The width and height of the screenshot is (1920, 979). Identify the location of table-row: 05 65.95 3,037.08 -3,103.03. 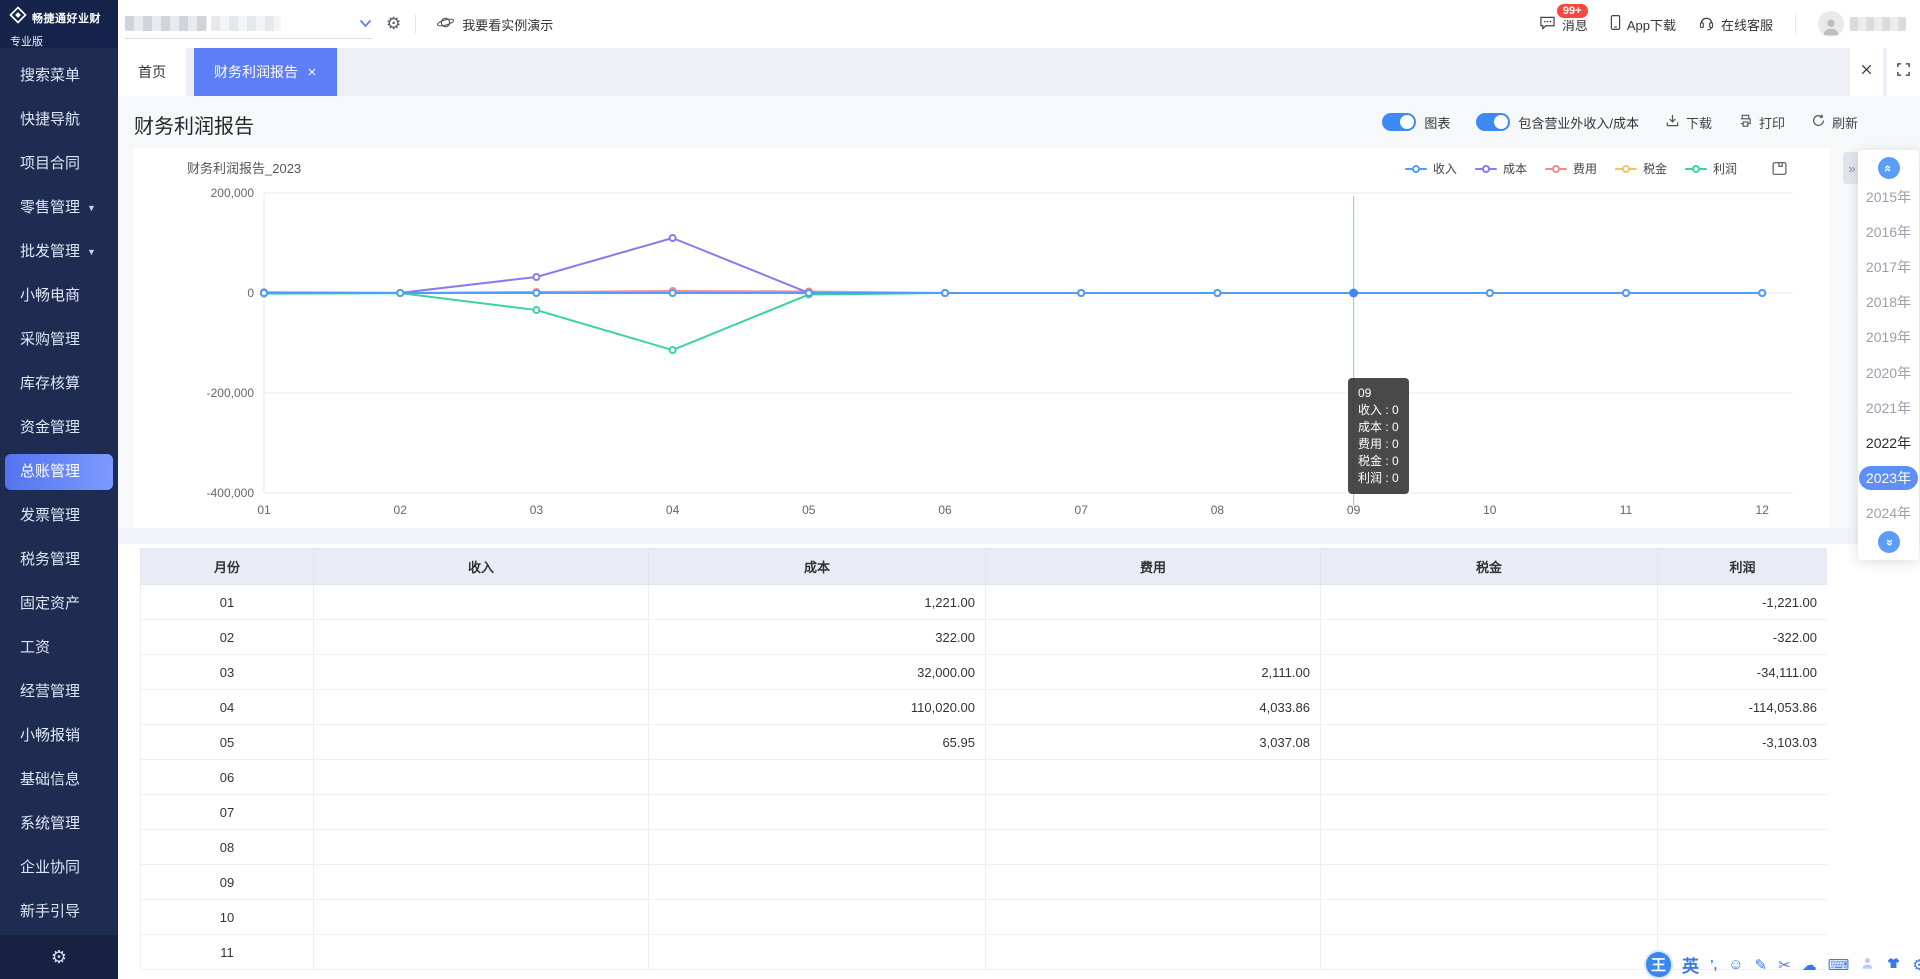
(983, 742).